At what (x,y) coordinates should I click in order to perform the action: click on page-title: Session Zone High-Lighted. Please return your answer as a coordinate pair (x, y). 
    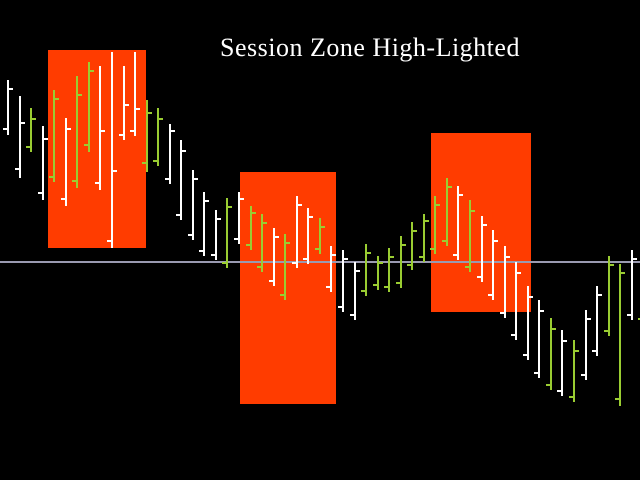
    Looking at the image, I should click on (370, 47).